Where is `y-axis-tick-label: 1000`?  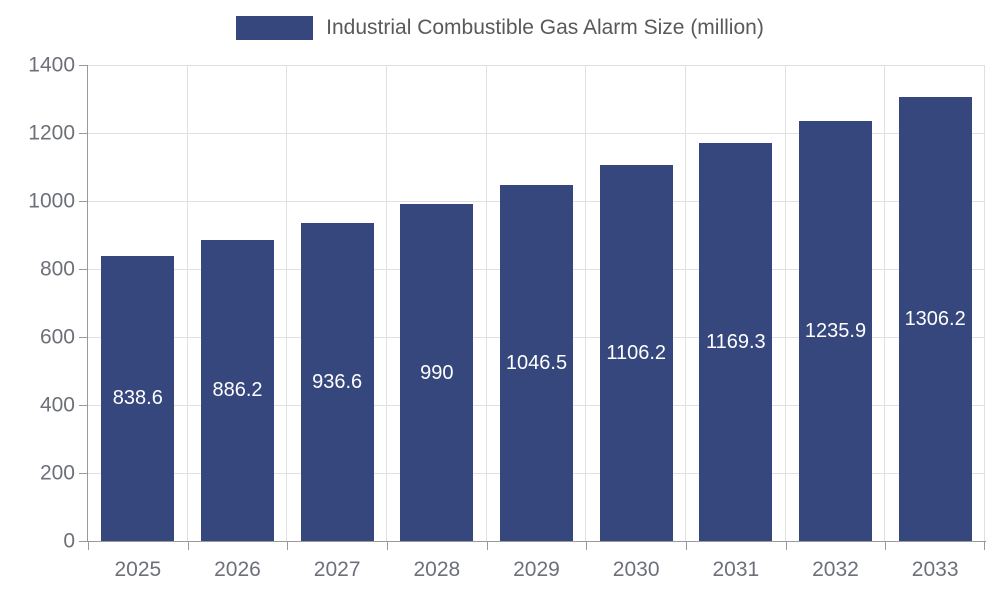 y-axis-tick-label: 1000 is located at coordinates (51, 201).